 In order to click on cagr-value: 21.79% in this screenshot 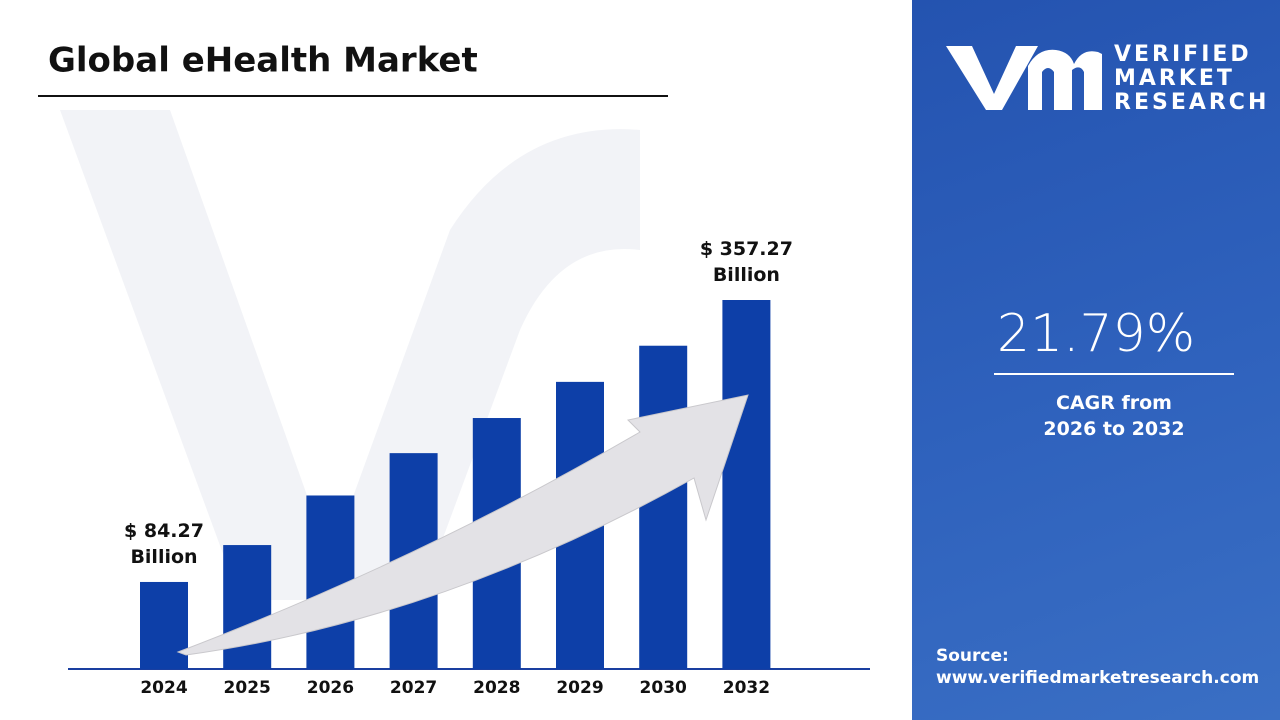, I will do `click(1096, 334)`.